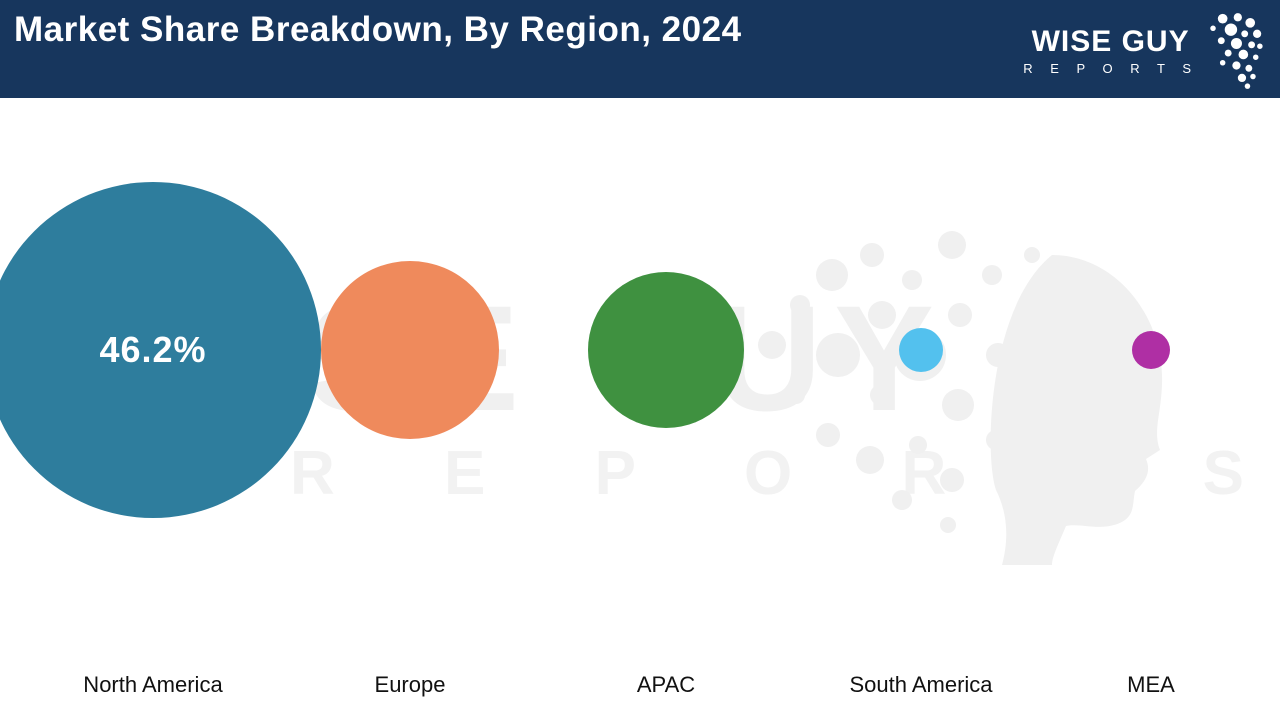 The width and height of the screenshot is (1280, 720). What do you see at coordinates (921, 684) in the screenshot?
I see `region-label-south-america: South America` at bounding box center [921, 684].